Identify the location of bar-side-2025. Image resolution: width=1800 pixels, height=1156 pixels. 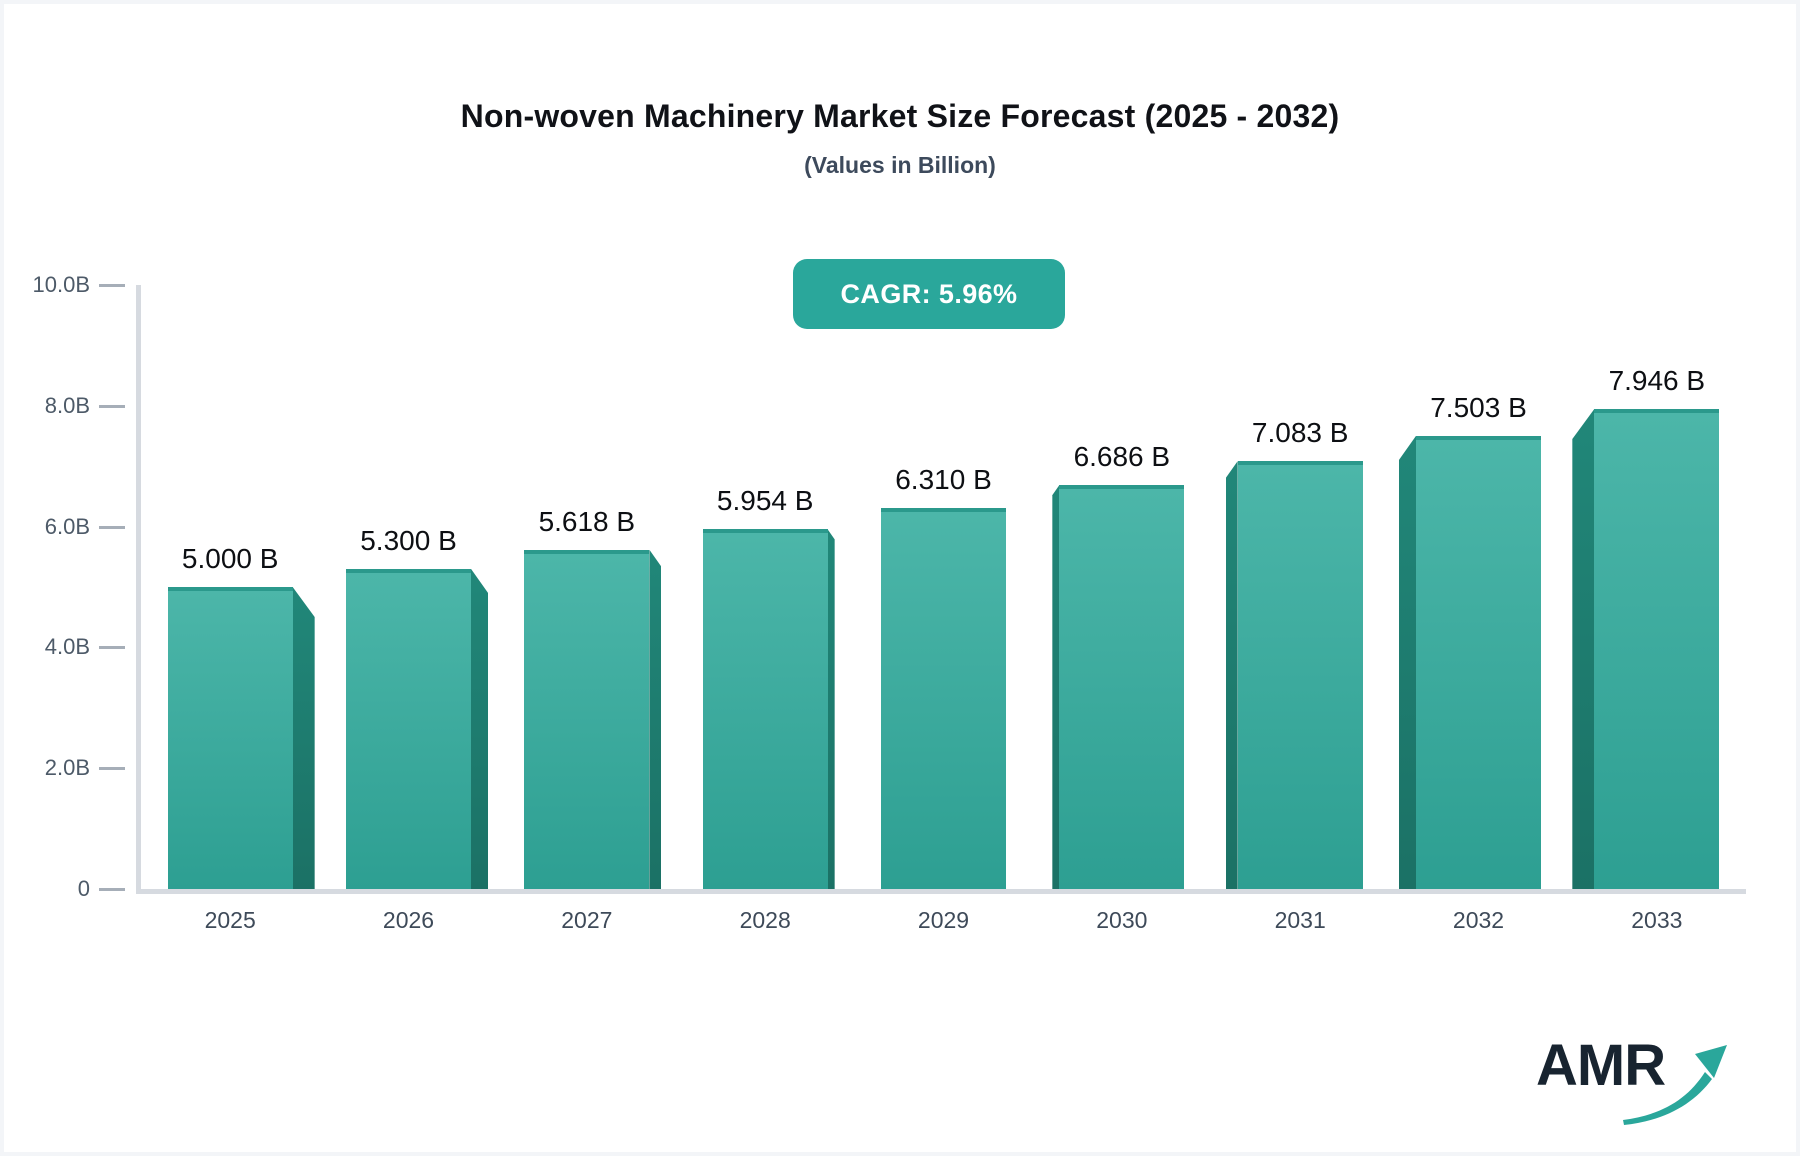
(303, 738).